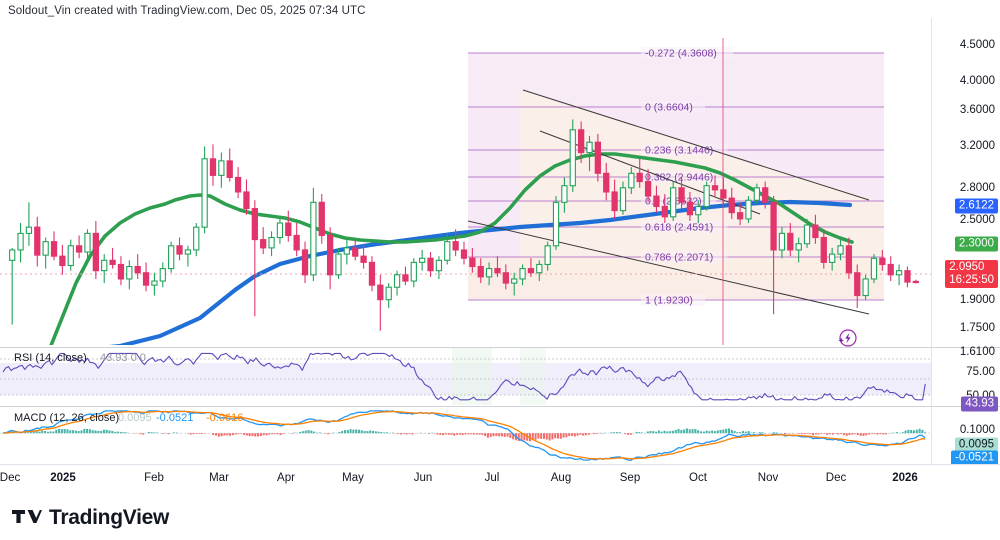 The height and width of the screenshot is (540, 1000). Describe the element at coordinates (977, 110) in the screenshot. I see `price-axis-tick: 3.6000` at that location.